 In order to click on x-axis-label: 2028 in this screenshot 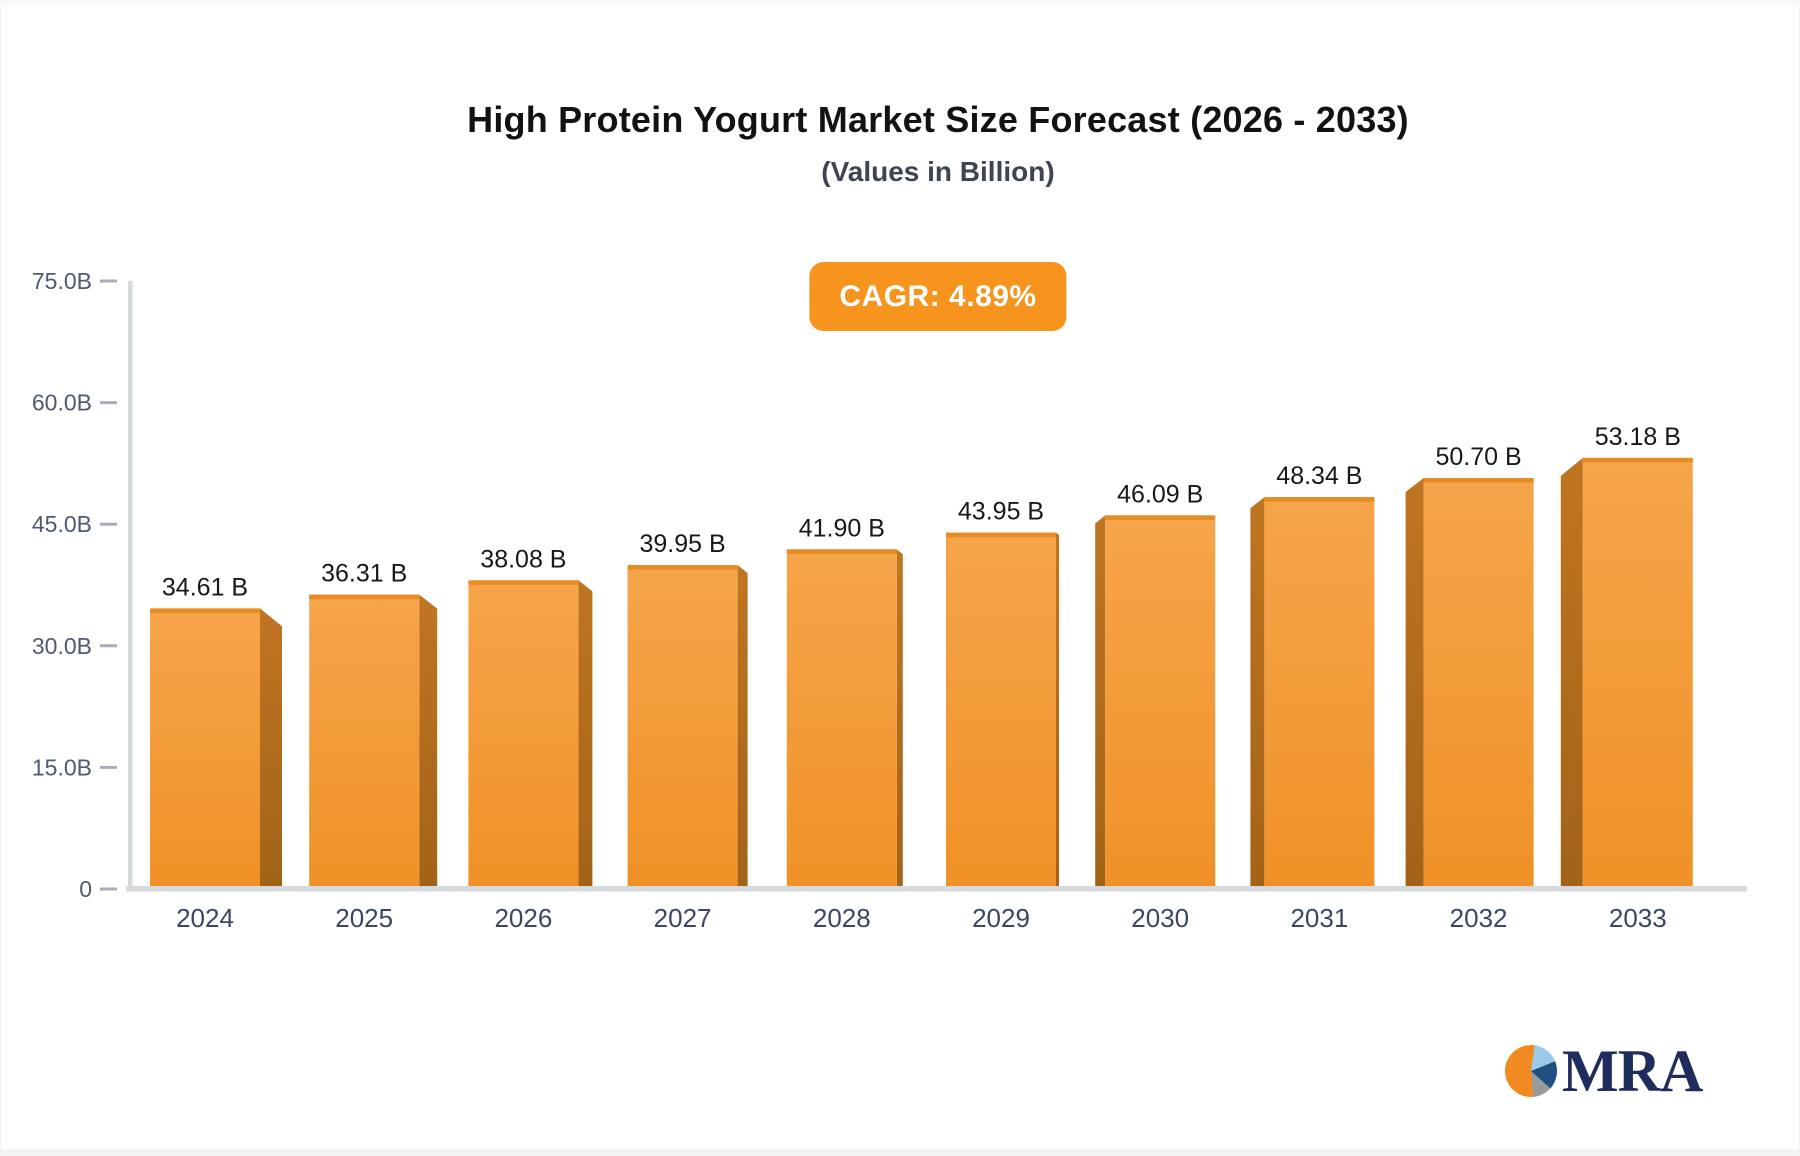, I will do `click(842, 918)`.